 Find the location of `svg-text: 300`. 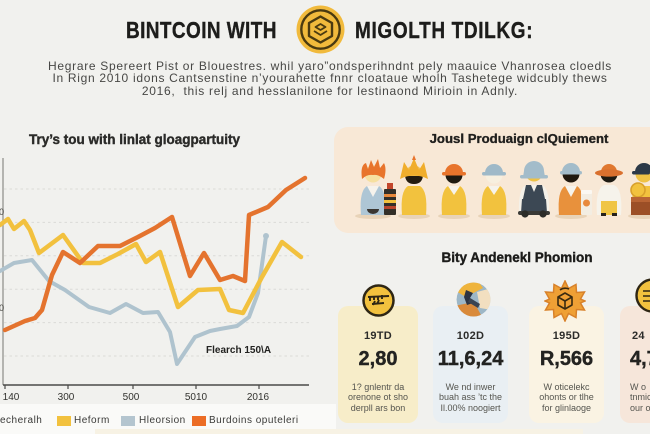

svg-text: 300 is located at coordinates (66, 397).